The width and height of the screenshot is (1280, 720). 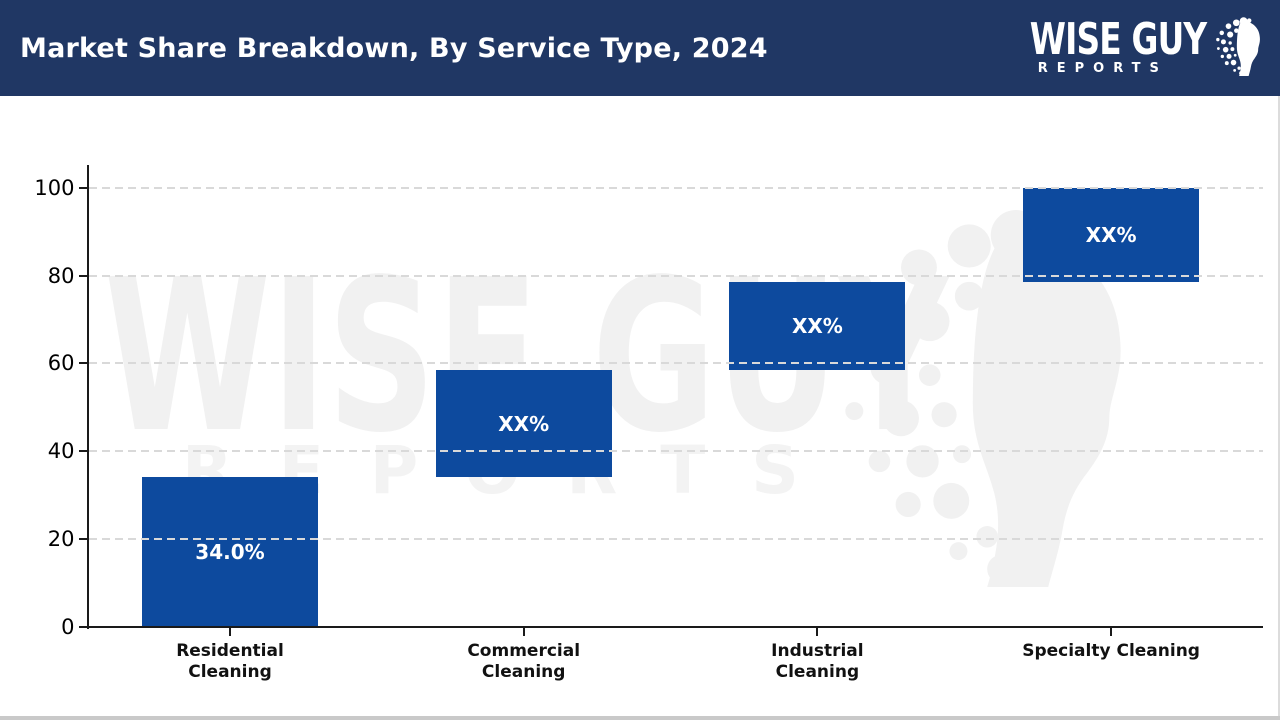 I want to click on x-category-label: Specialty Cleaning, so click(x=1111, y=651).